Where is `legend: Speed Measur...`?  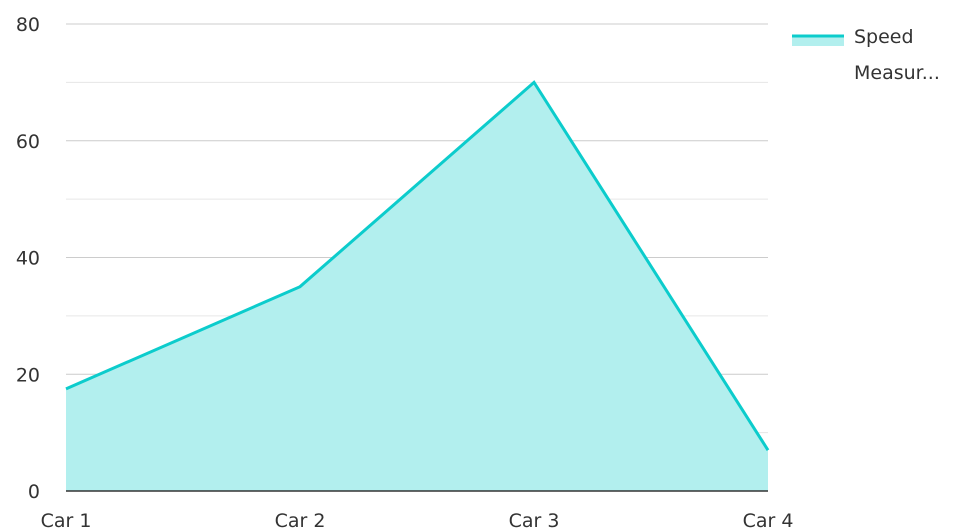
legend: Speed Measur... is located at coordinates (866, 55).